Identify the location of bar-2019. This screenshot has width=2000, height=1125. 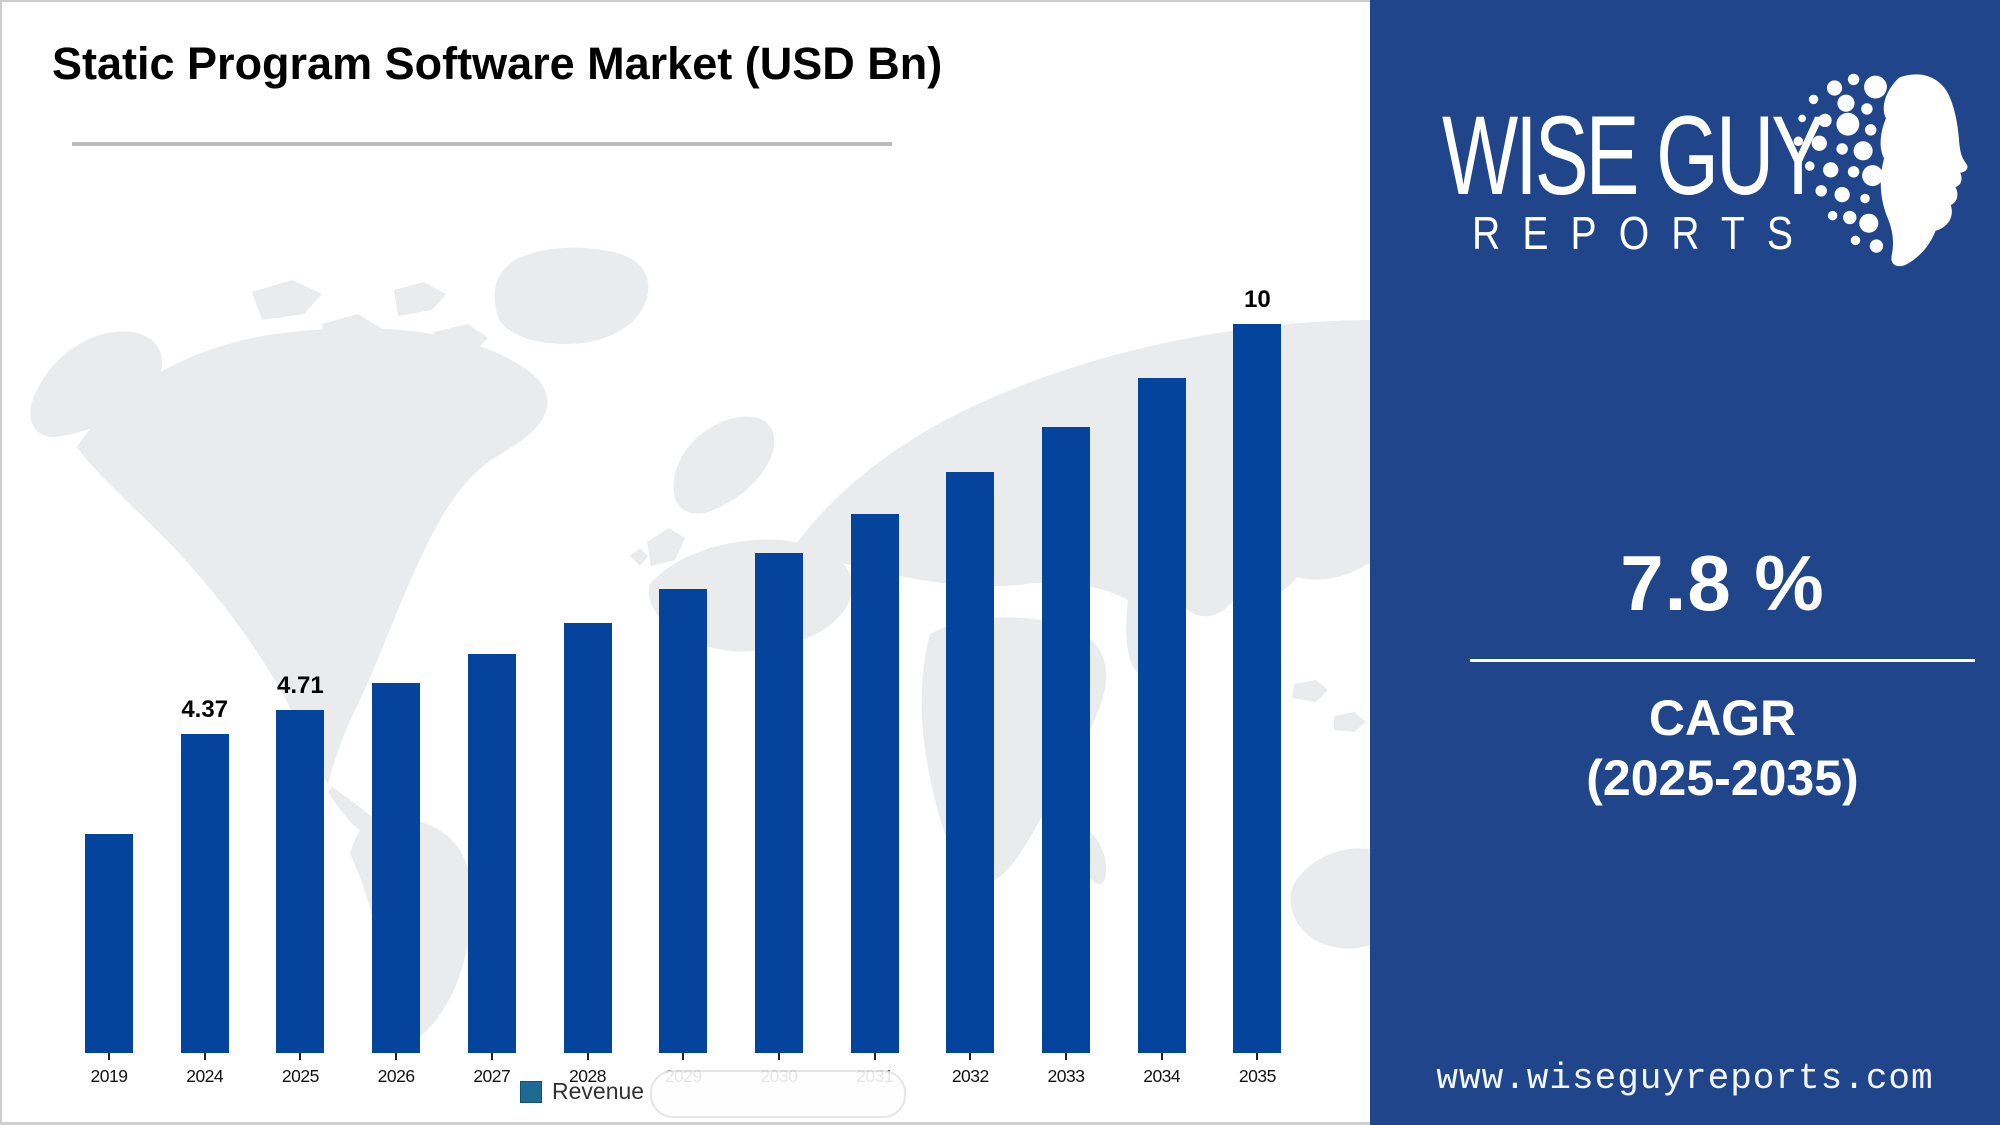
(109, 943).